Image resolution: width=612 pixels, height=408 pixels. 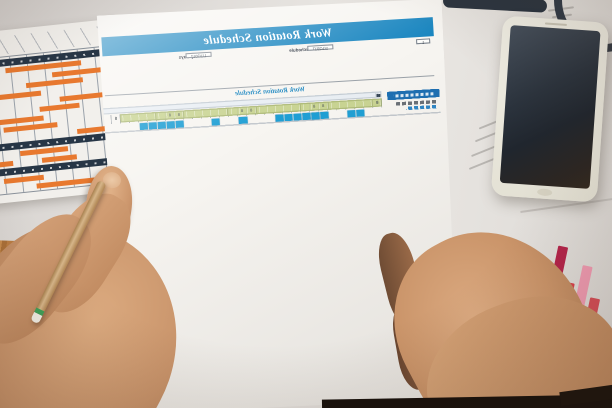 I want to click on week-value: 1, so click(x=423, y=41).